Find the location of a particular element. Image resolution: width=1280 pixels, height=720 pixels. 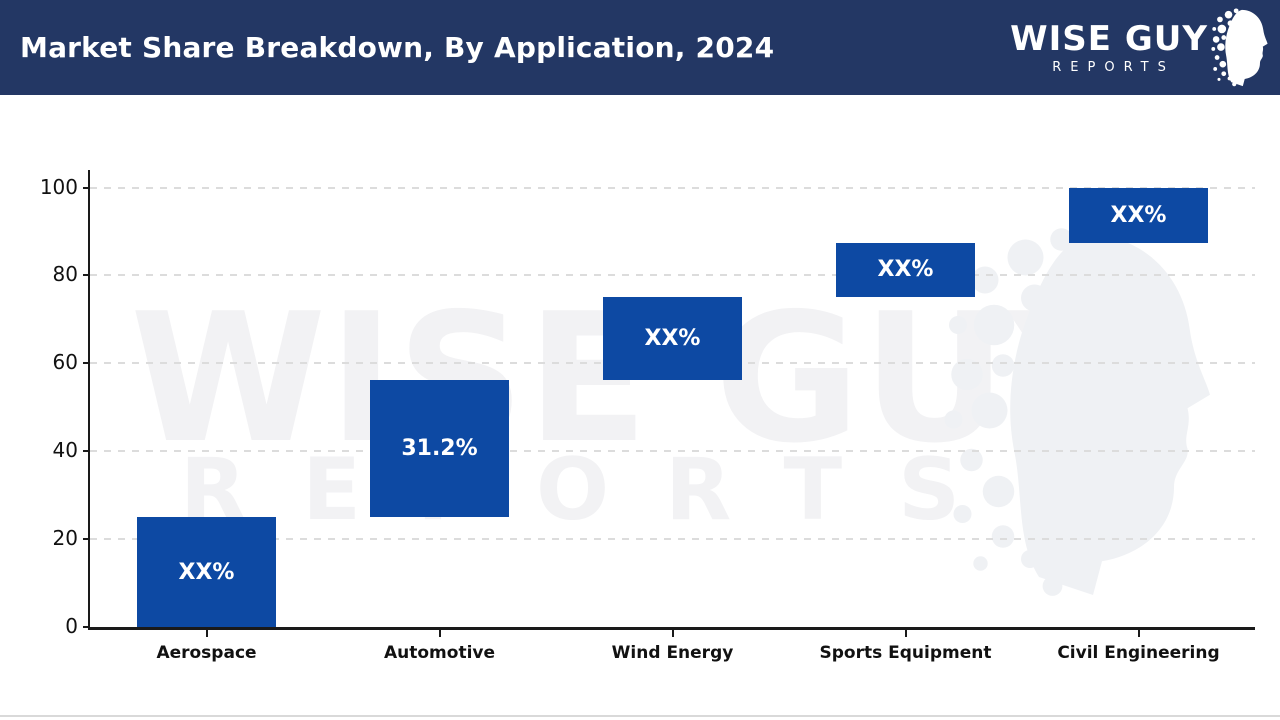

bar-wind-energy: XX% is located at coordinates (672, 339).